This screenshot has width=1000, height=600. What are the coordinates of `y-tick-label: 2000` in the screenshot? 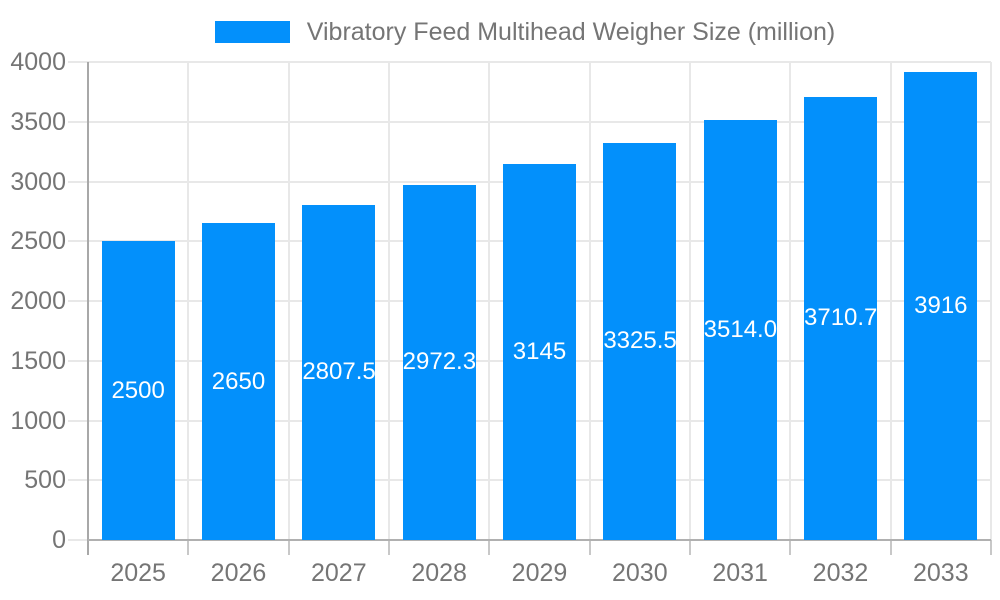 It's located at (38, 301).